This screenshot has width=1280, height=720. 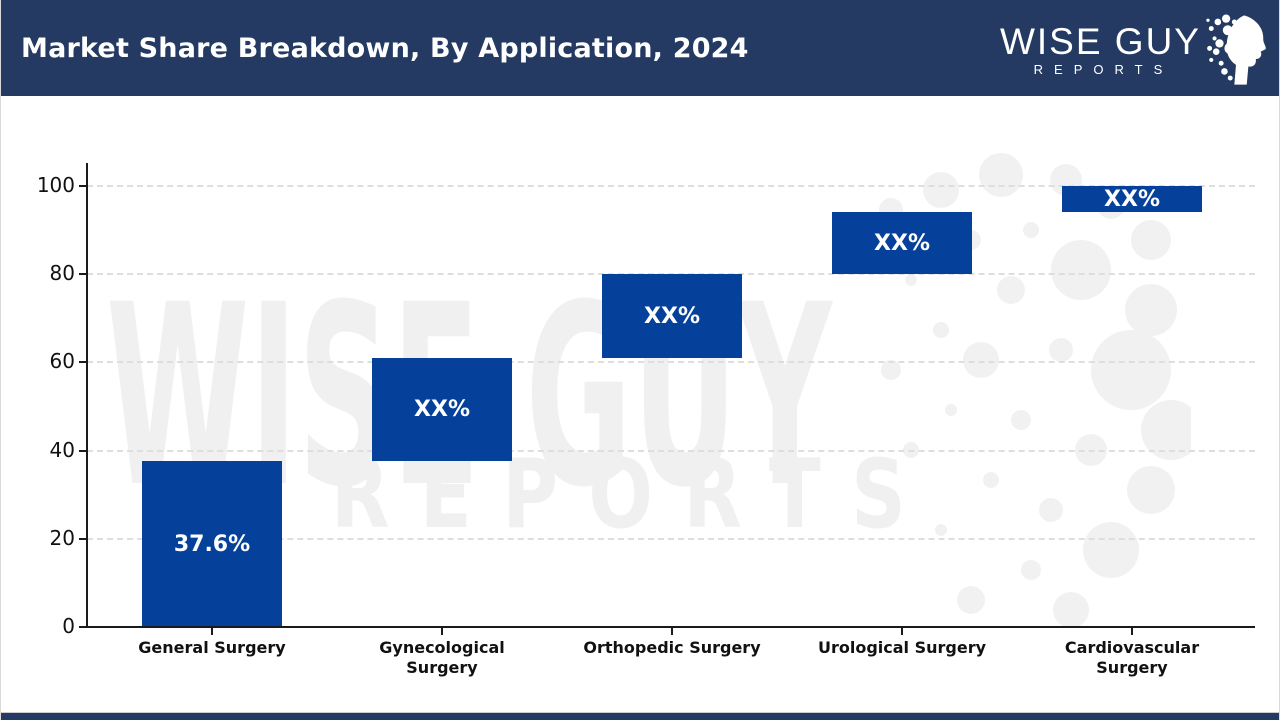 What do you see at coordinates (62, 449) in the screenshot?
I see `y-tick-label: 40` at bounding box center [62, 449].